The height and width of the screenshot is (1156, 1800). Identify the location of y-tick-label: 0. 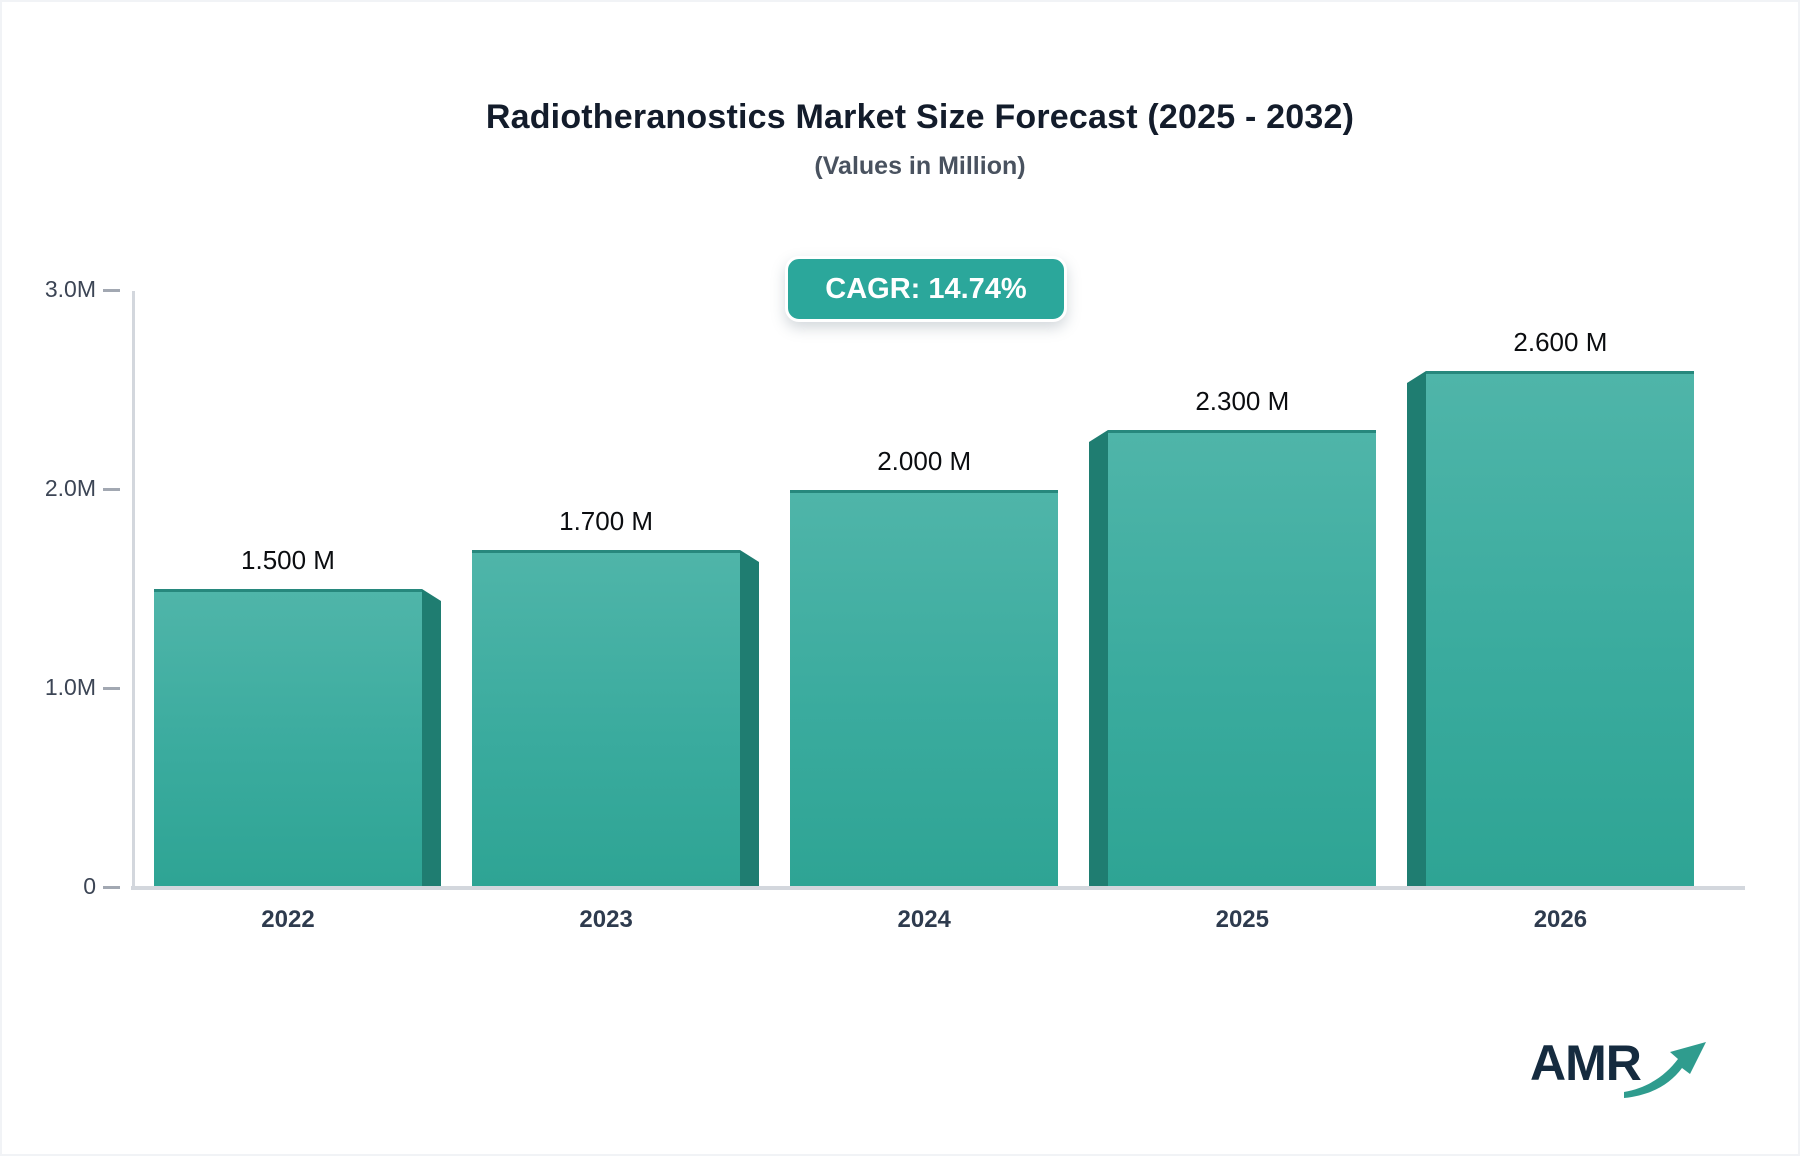
(89, 886).